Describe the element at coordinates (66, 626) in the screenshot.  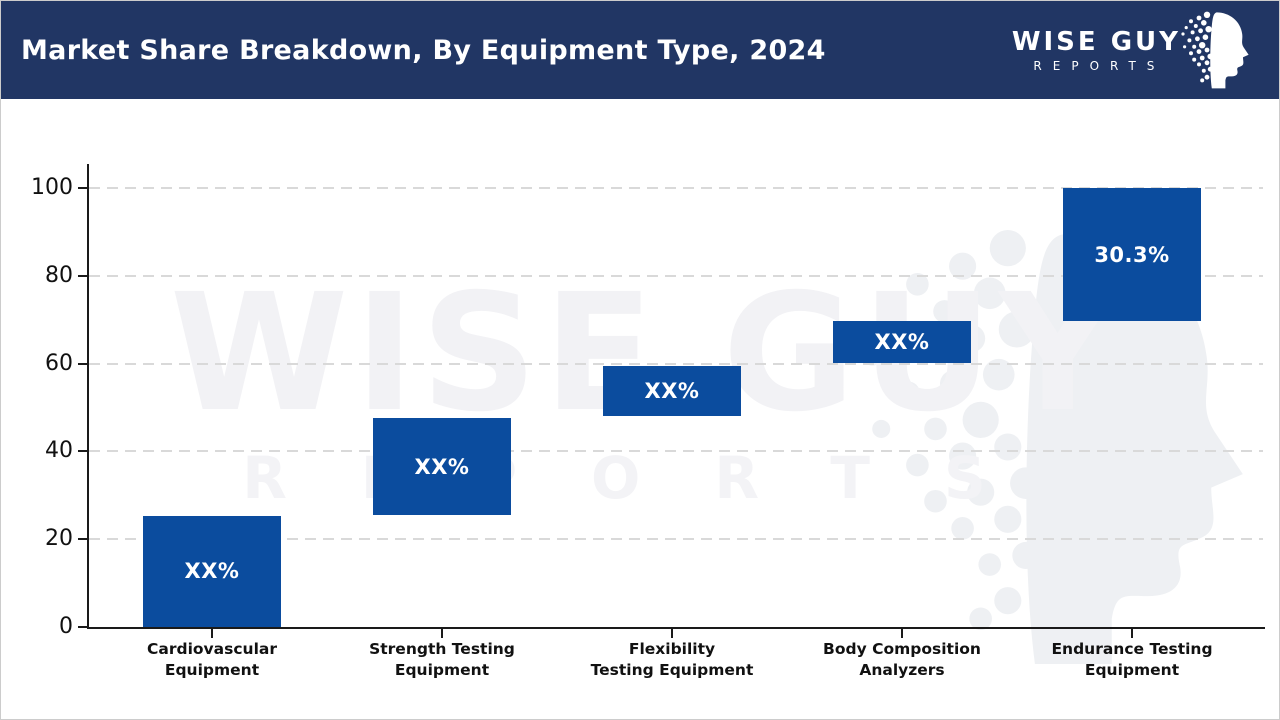
I see `y-tick-label: 0` at that location.